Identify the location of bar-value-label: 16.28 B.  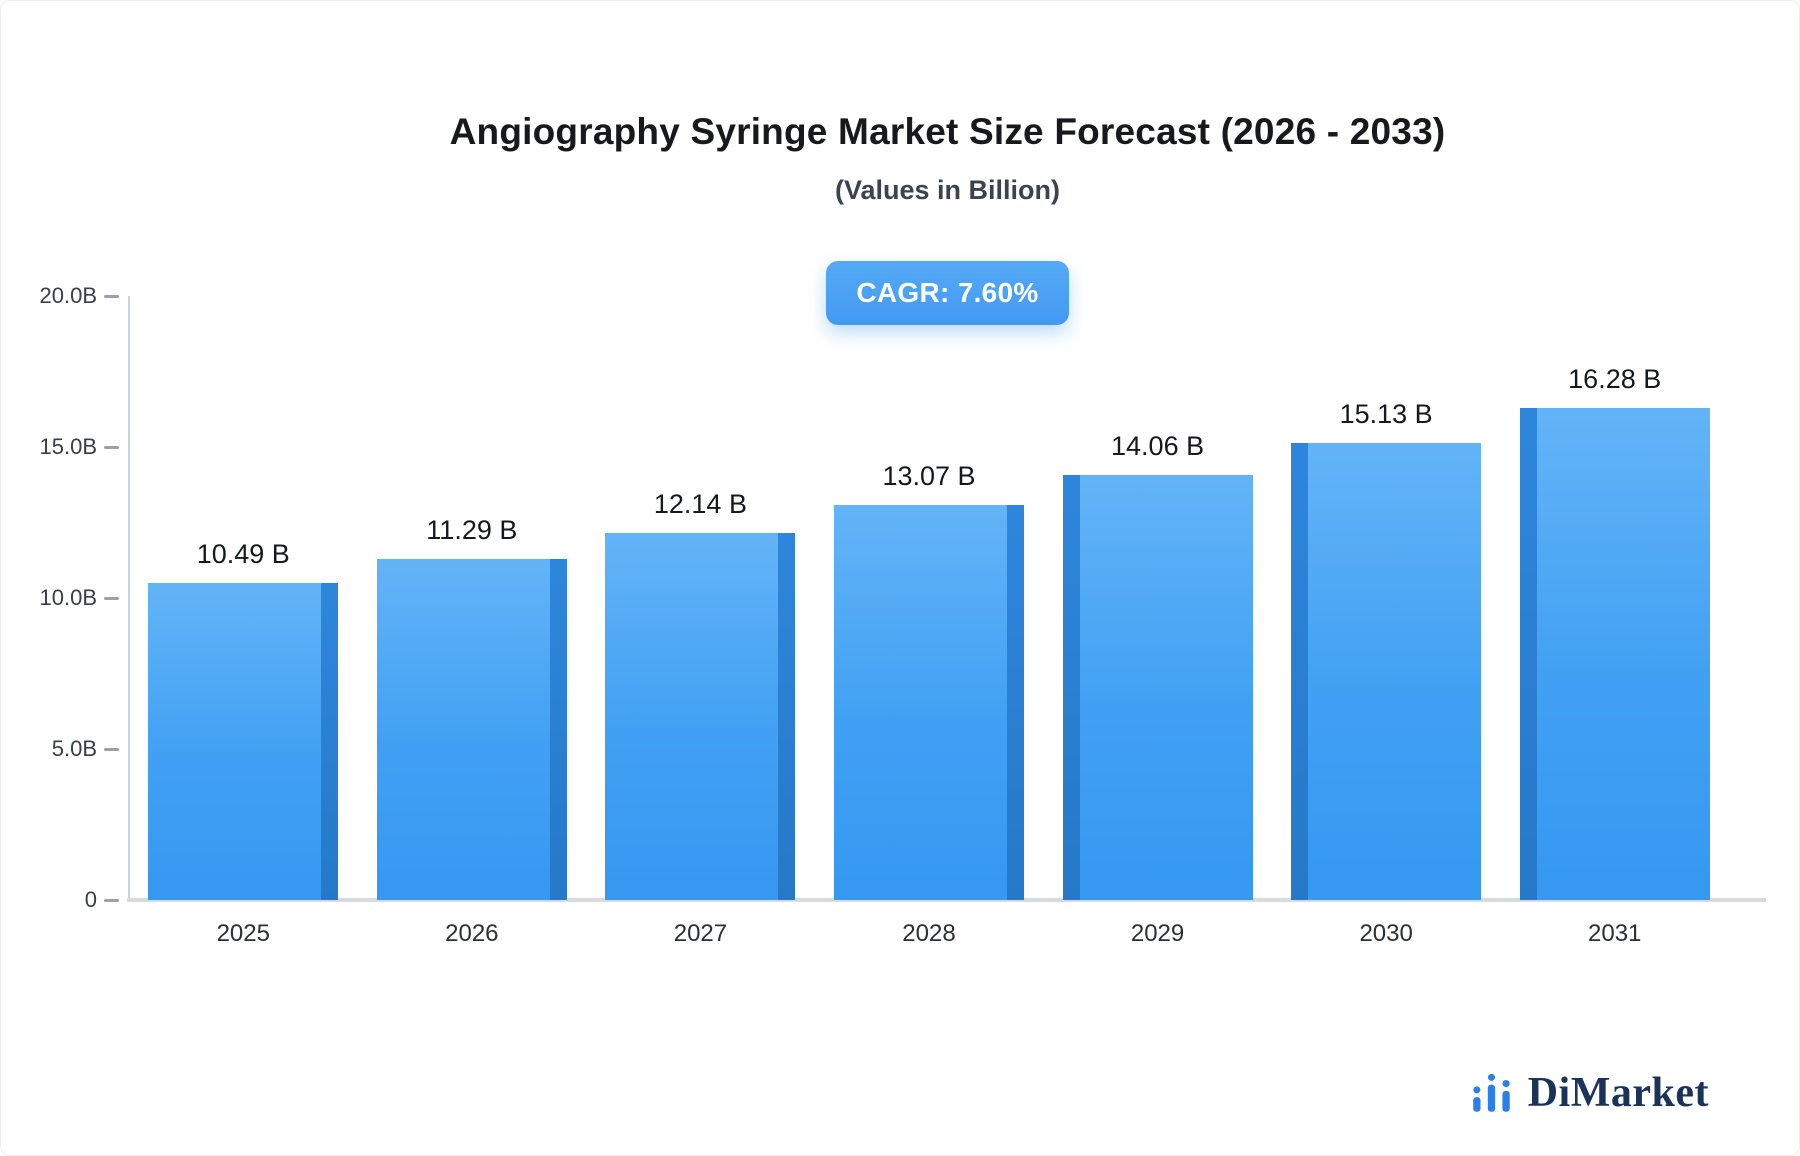
(1615, 379).